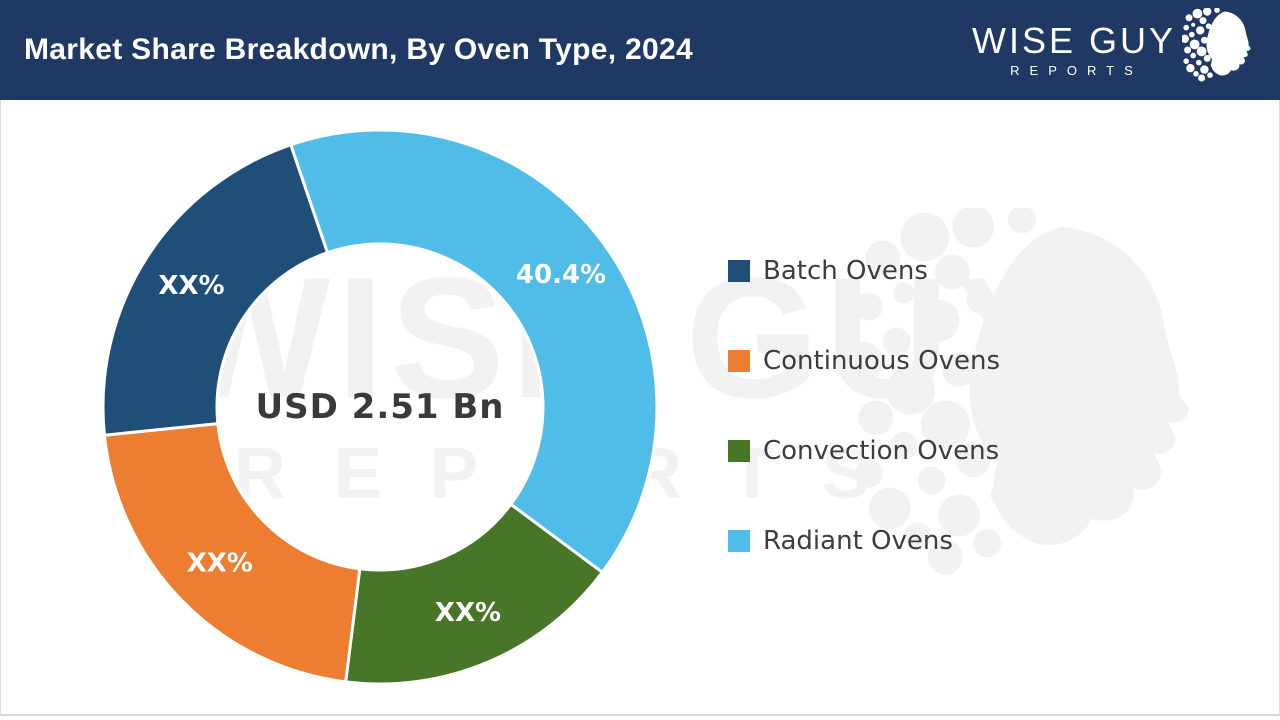 This screenshot has width=1280, height=720. I want to click on legend-item-radiant-ovens: Radiant Ovens, so click(864, 541).